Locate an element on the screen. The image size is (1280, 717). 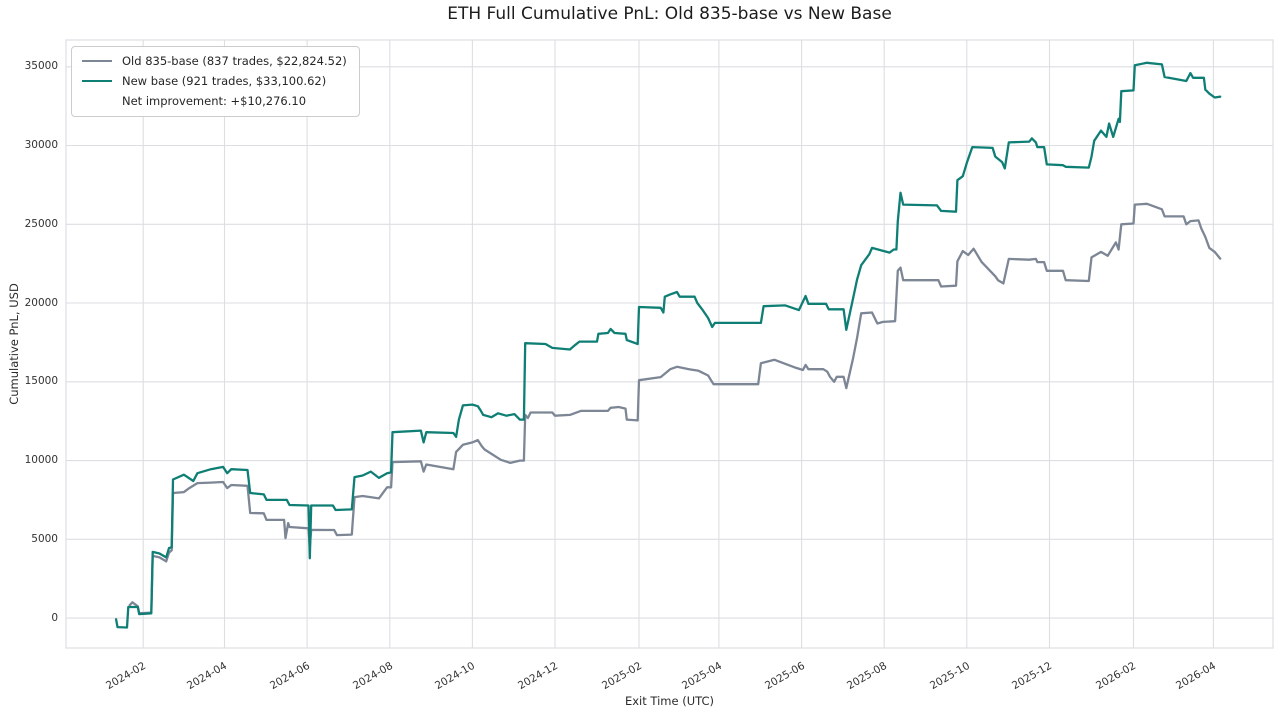
blank-swatch is located at coordinates (97, 101).